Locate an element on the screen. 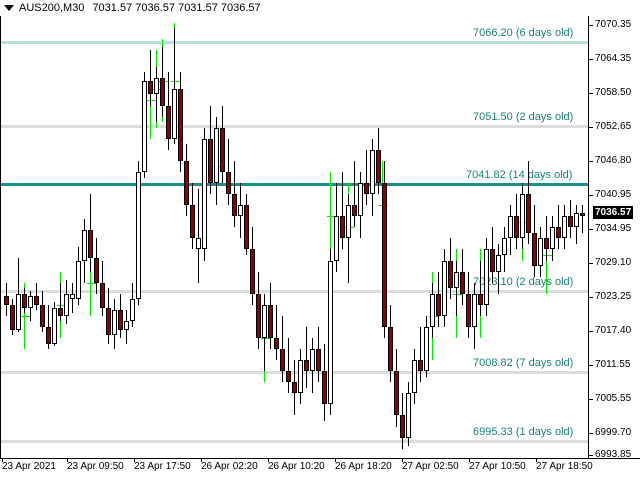 The image size is (640, 480). price-axis-label: 7058.50 is located at coordinates (613, 92).